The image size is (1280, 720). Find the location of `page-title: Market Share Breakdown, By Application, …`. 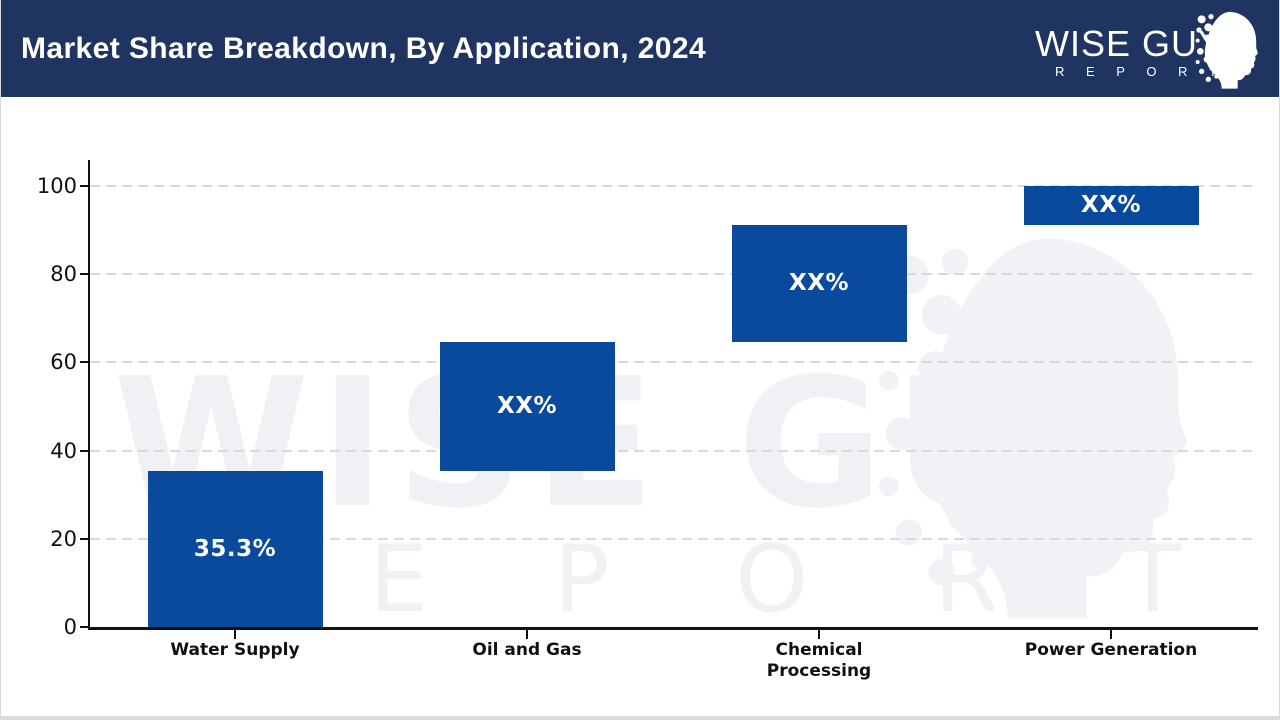

page-title: Market Share Breakdown, By Application, … is located at coordinates (364, 48).